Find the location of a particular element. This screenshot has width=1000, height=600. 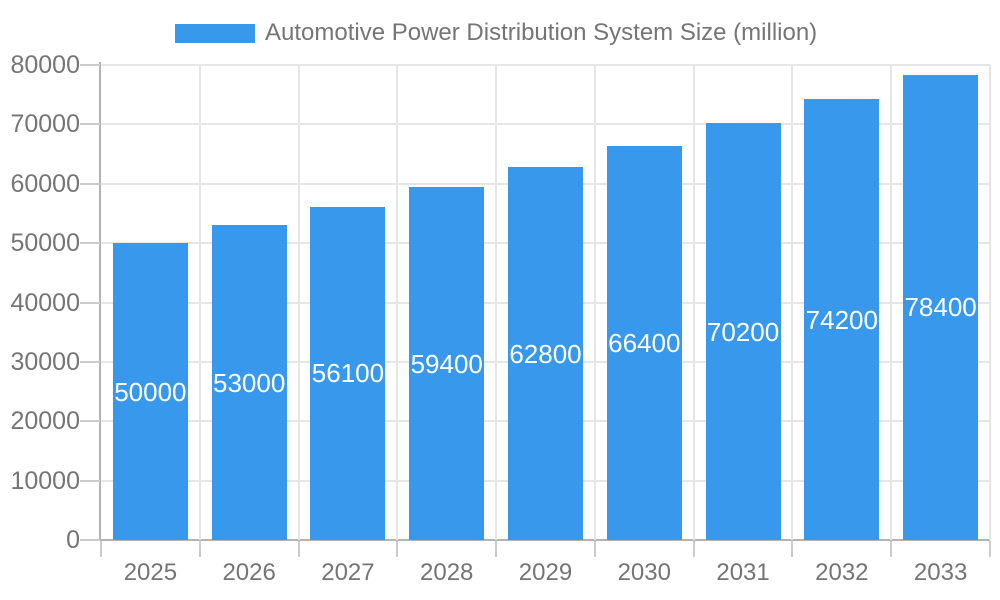

bar-value-label: 78400 is located at coordinates (940, 307).